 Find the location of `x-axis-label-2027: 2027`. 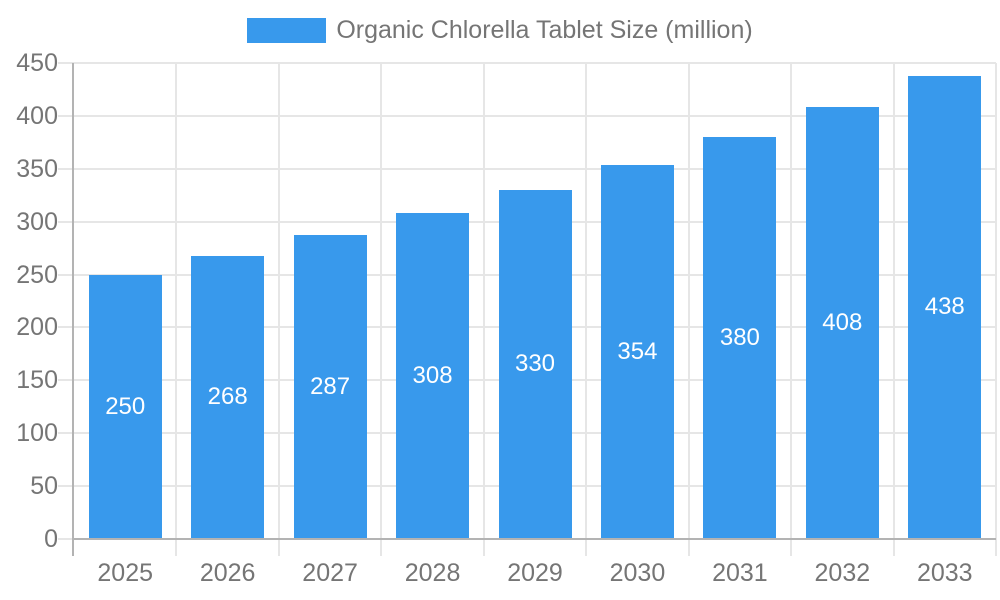

x-axis-label-2027: 2027 is located at coordinates (330, 573).